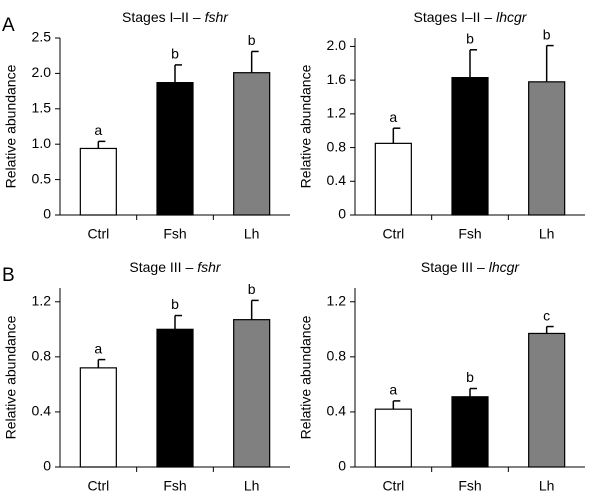 This screenshot has width=601, height=500. I want to click on y-tick-label: 1.6, so click(337, 79).